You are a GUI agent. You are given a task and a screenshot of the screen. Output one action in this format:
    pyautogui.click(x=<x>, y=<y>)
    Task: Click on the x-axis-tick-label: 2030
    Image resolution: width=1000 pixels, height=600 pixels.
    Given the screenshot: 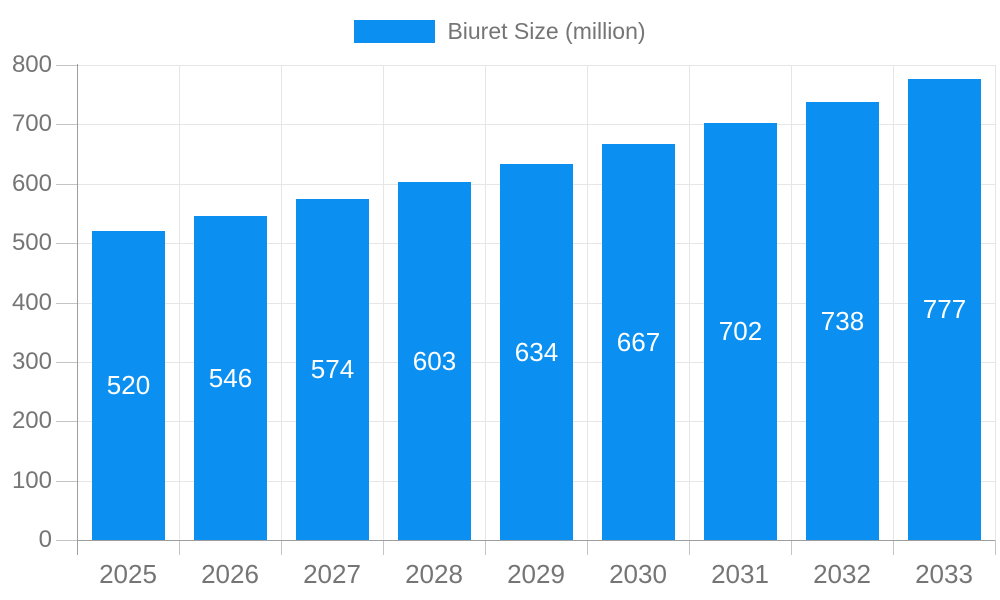 What is the action you would take?
    pyautogui.click(x=638, y=574)
    